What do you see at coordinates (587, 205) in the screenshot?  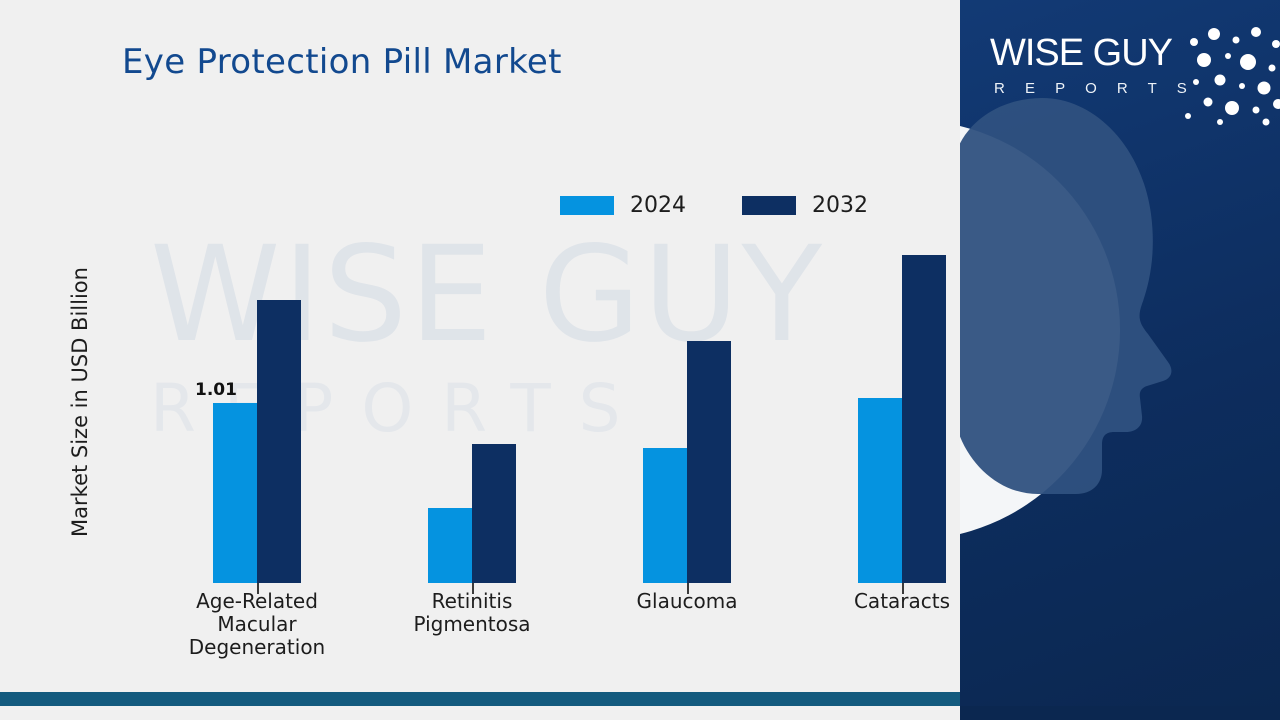 I see `legend-swatch-2024` at bounding box center [587, 205].